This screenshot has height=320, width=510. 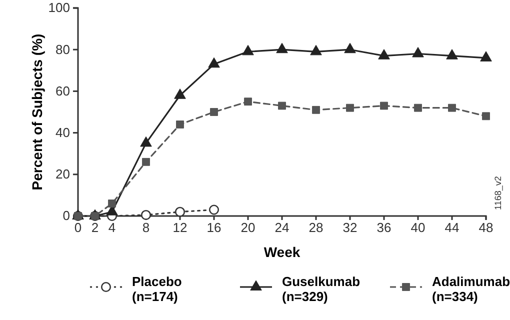 What do you see at coordinates (418, 228) in the screenshot?
I see `x-tick-label: 40` at bounding box center [418, 228].